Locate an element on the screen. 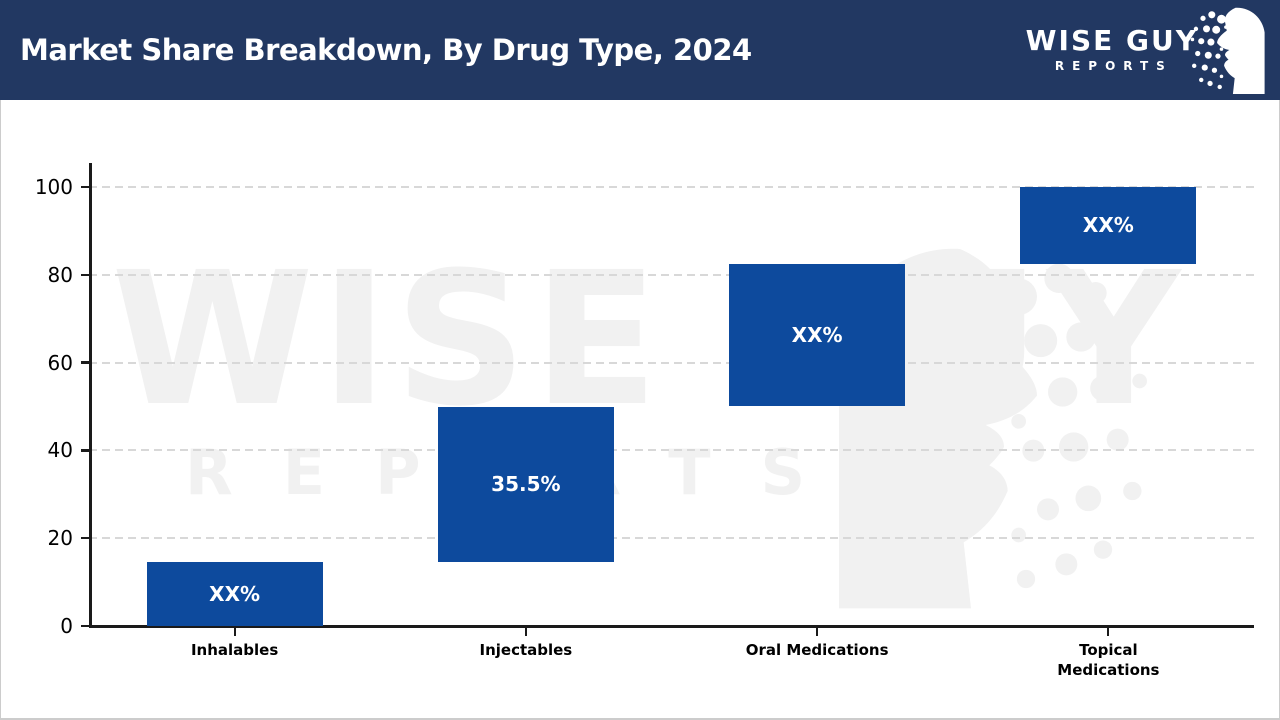  x-tick-mark-topical-medications is located at coordinates (1108, 632).